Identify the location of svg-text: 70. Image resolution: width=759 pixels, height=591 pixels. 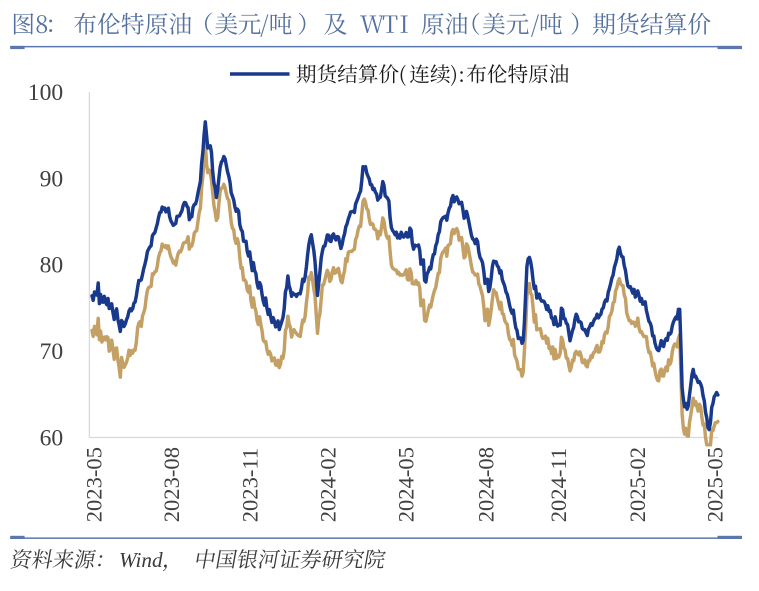
(52, 352).